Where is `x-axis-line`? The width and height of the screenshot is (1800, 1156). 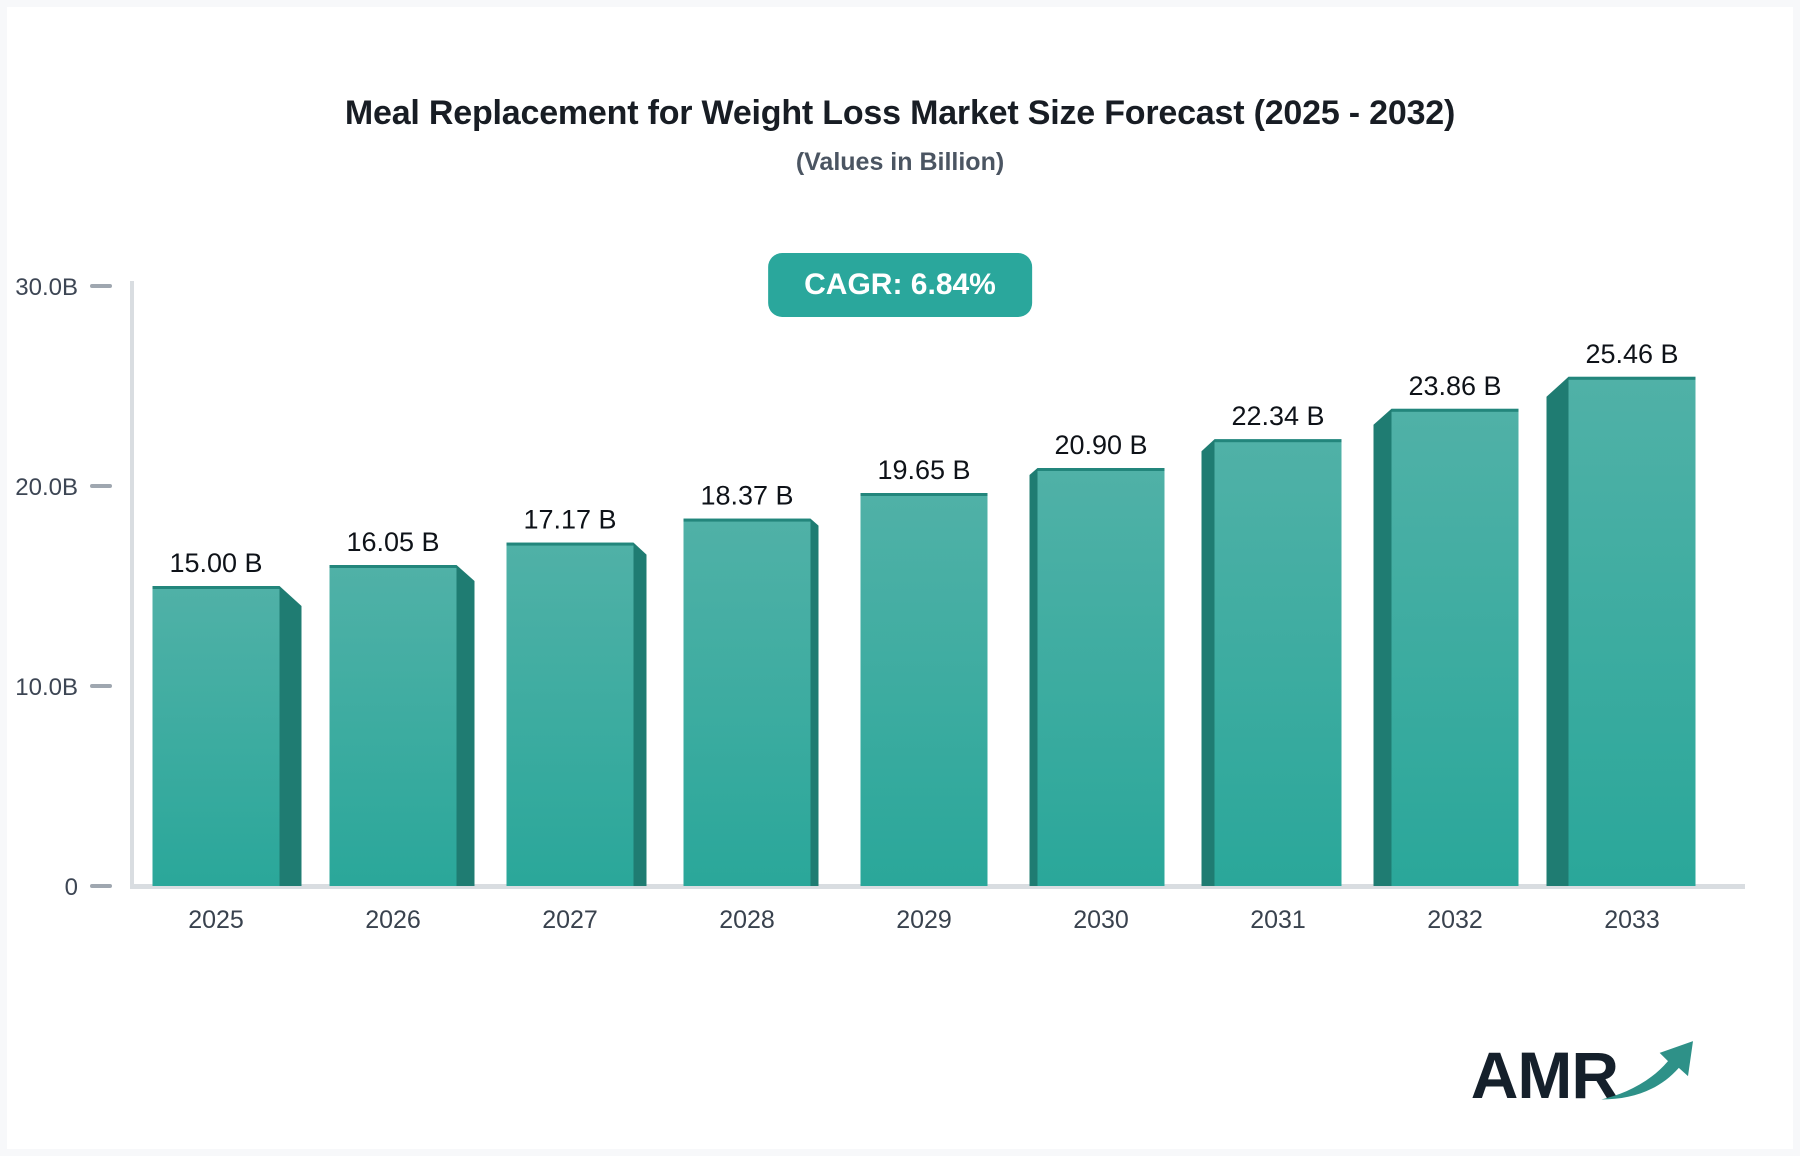
x-axis-line is located at coordinates (937, 886).